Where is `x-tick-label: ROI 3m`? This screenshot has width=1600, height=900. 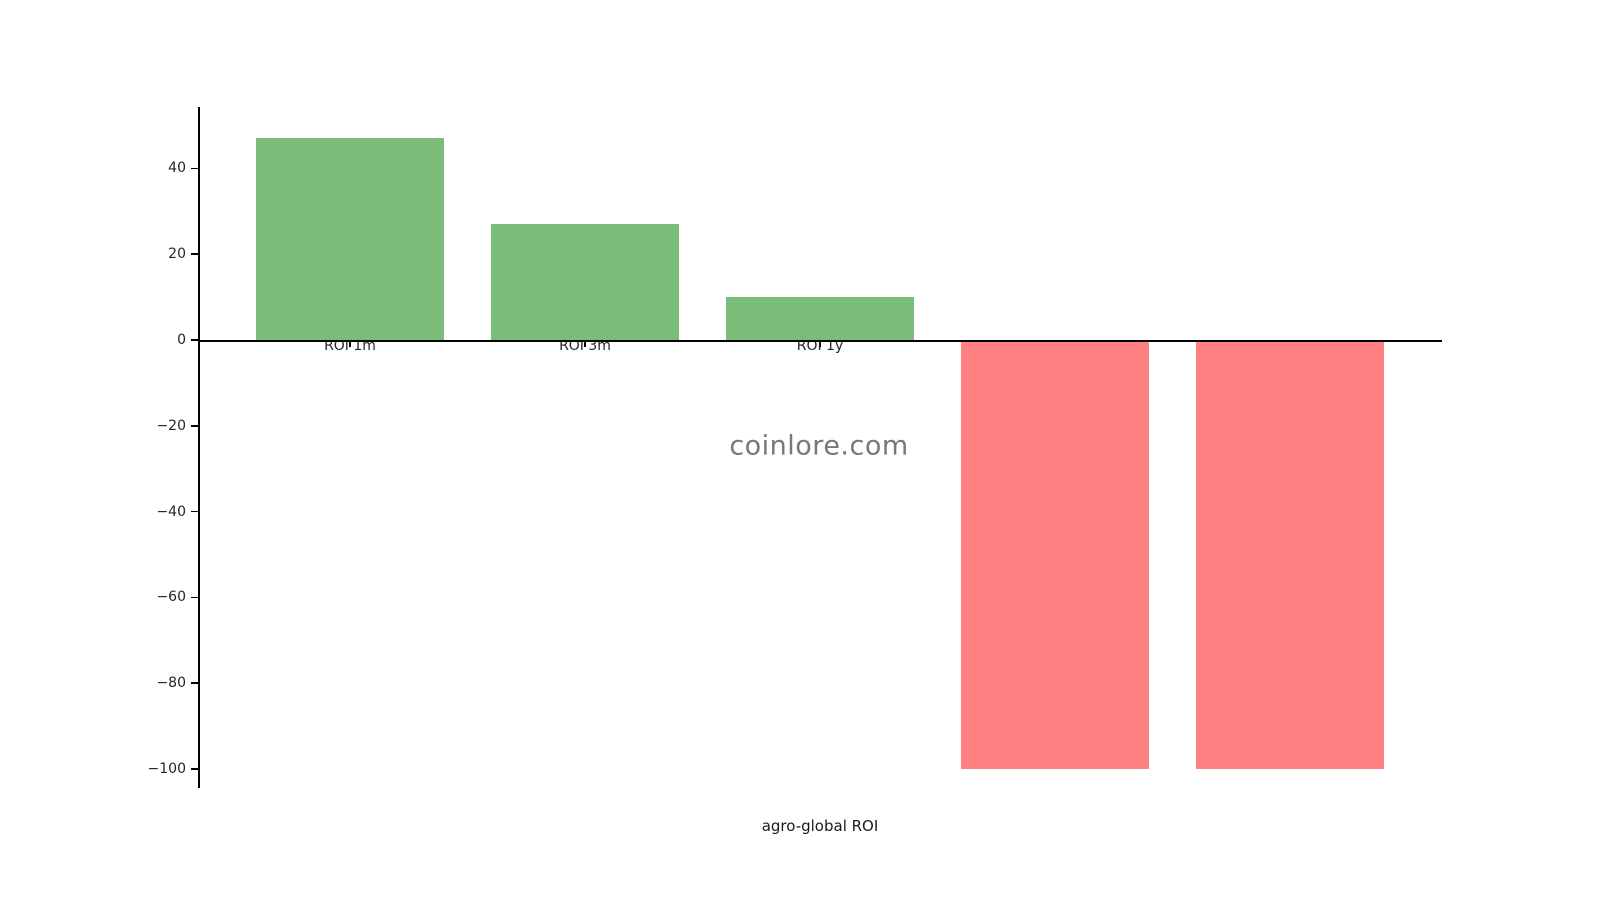 x-tick-label: ROI 3m is located at coordinates (585, 346).